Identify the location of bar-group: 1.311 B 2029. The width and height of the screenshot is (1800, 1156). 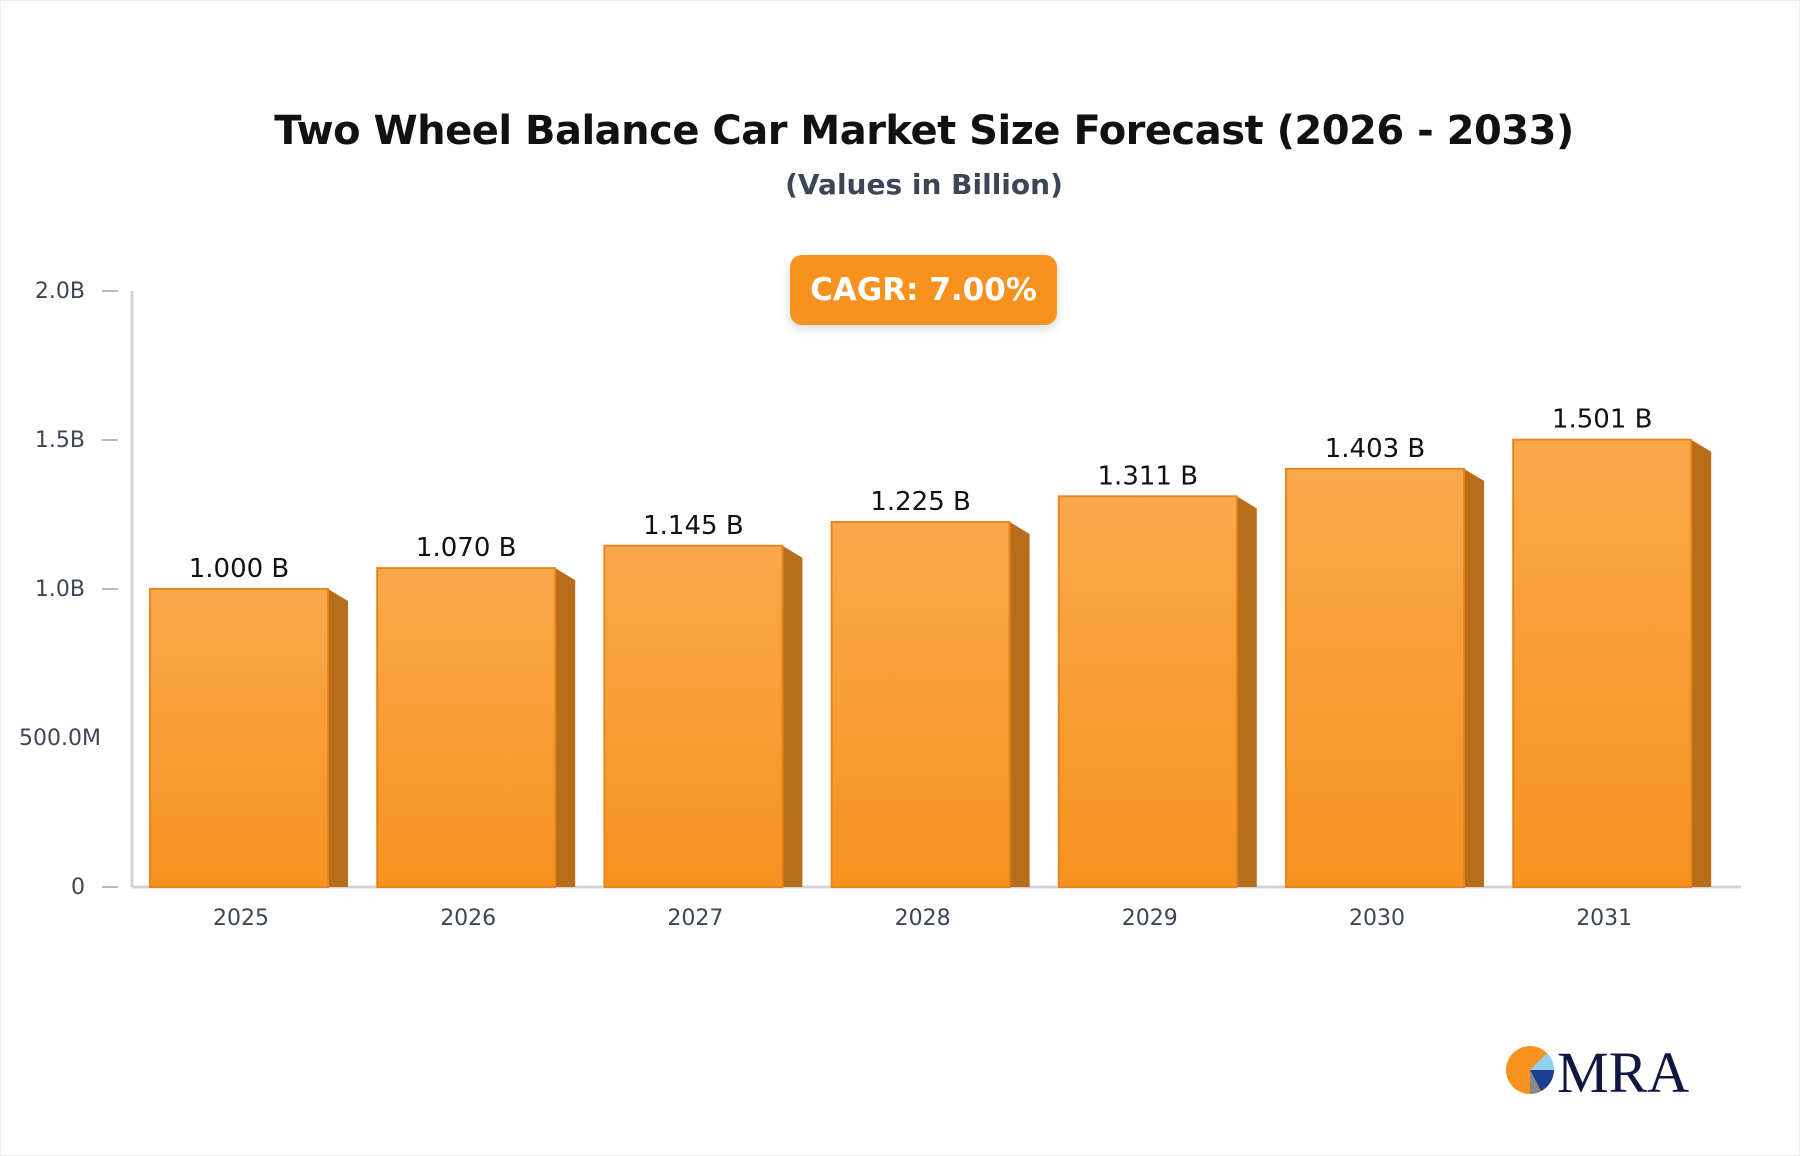
(1157, 696).